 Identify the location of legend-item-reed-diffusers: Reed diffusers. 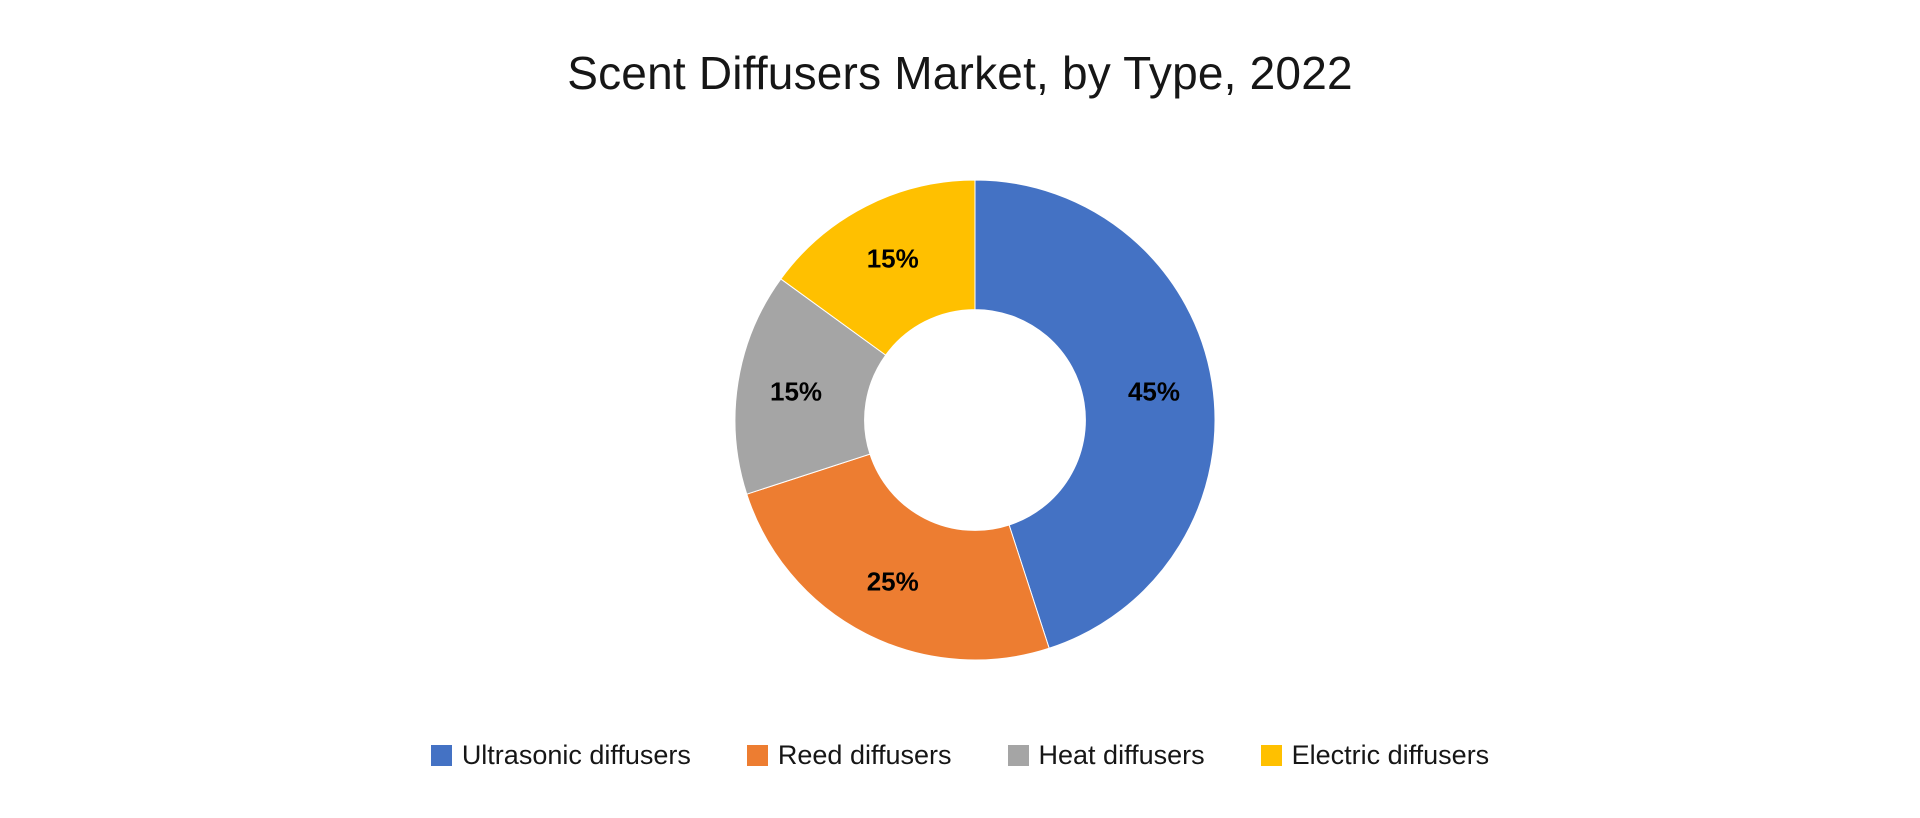
(849, 755).